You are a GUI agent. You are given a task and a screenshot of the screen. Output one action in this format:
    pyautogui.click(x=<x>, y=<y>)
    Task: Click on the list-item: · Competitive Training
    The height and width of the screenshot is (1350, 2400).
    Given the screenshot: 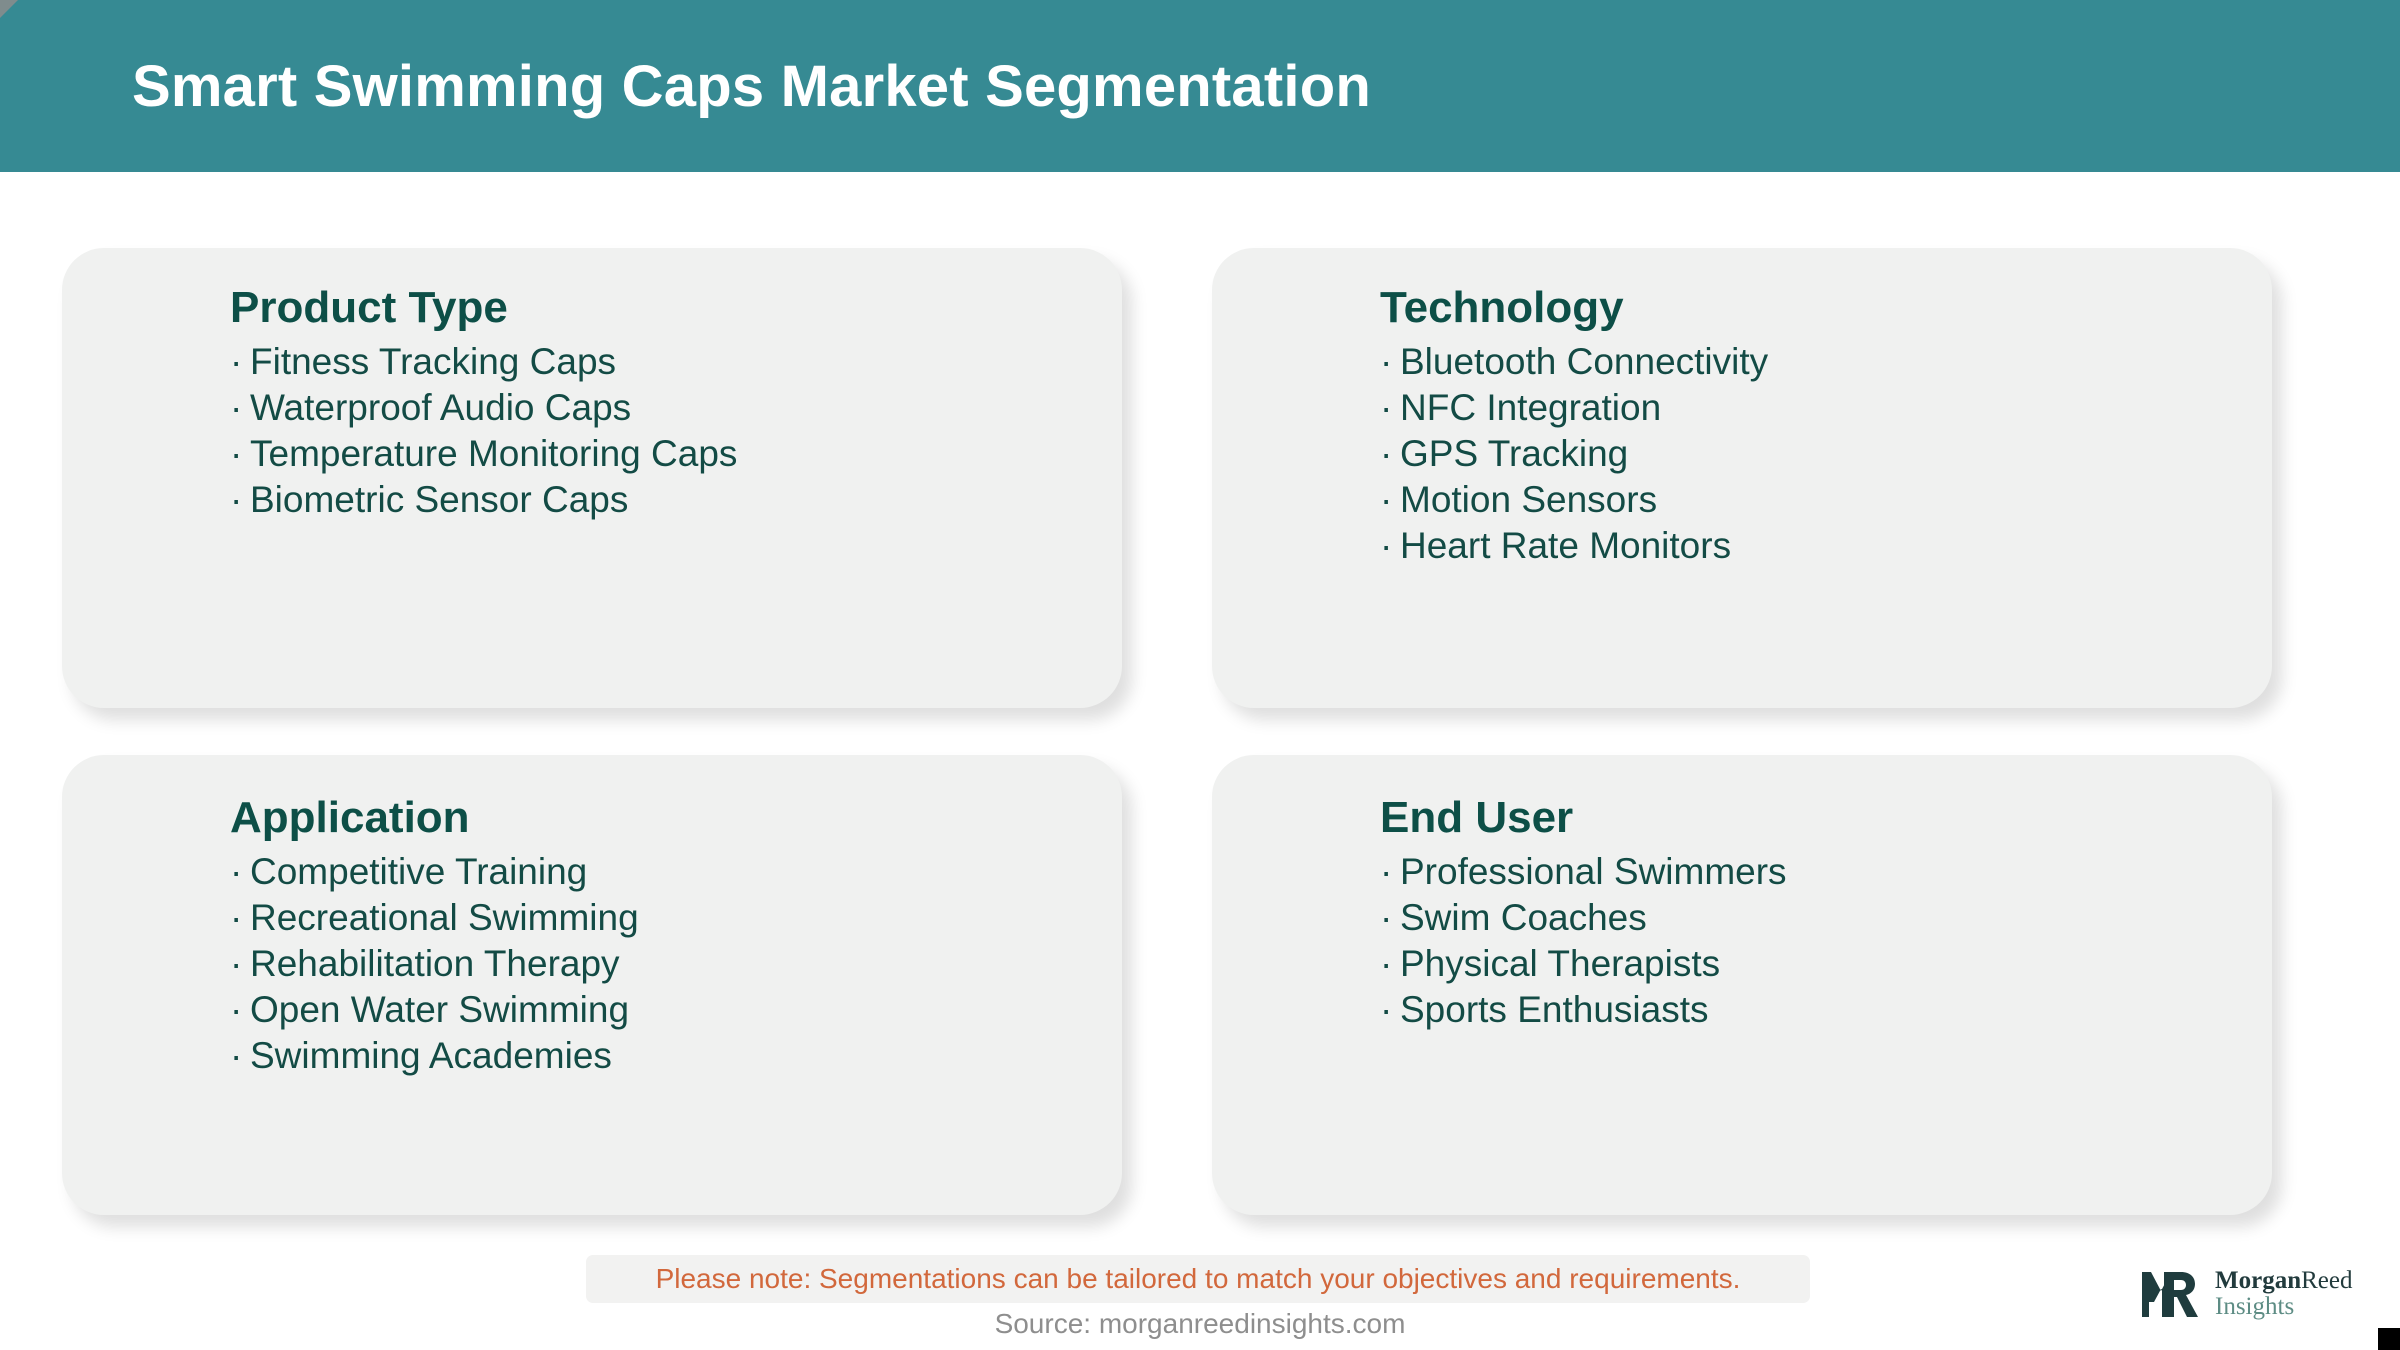 What is the action you would take?
    pyautogui.click(x=434, y=872)
    